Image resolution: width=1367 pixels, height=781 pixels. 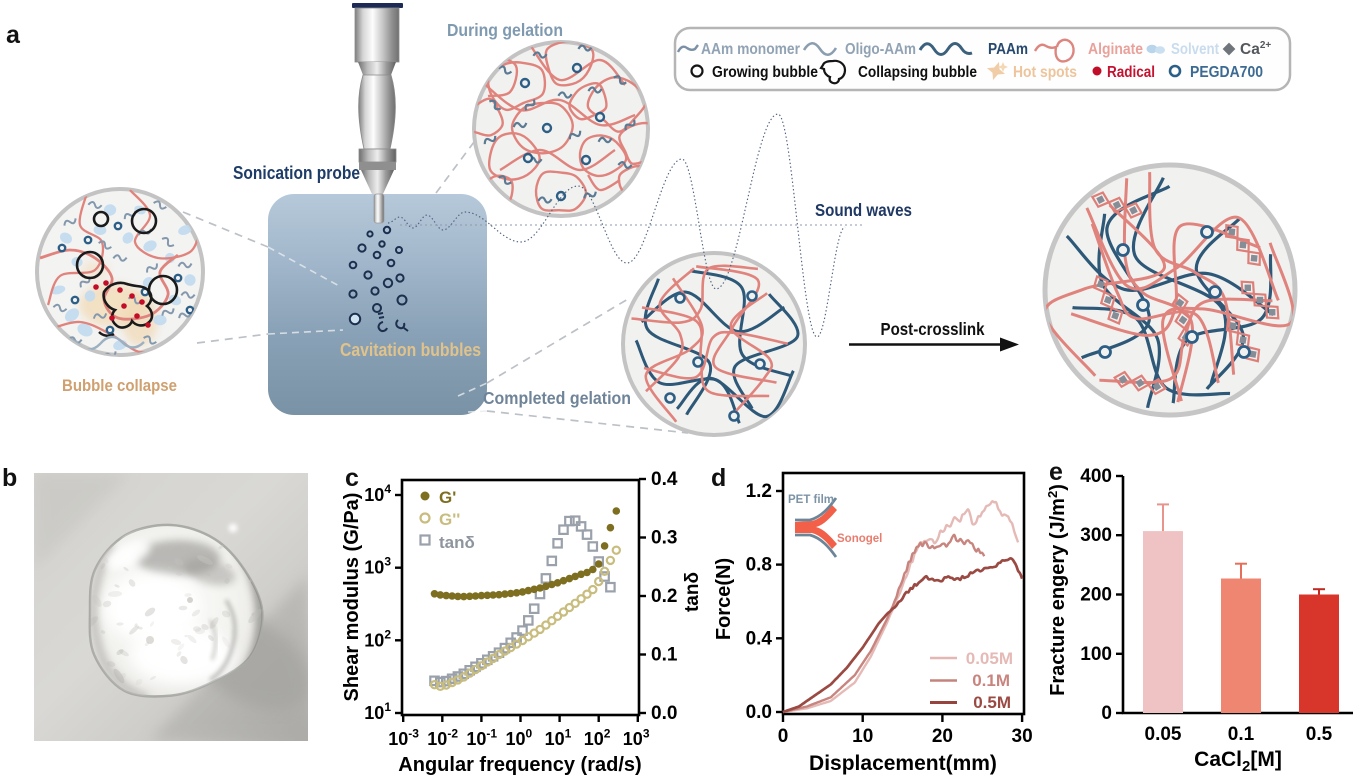 I want to click on svg-text: Growing bubble, so click(x=765, y=72).